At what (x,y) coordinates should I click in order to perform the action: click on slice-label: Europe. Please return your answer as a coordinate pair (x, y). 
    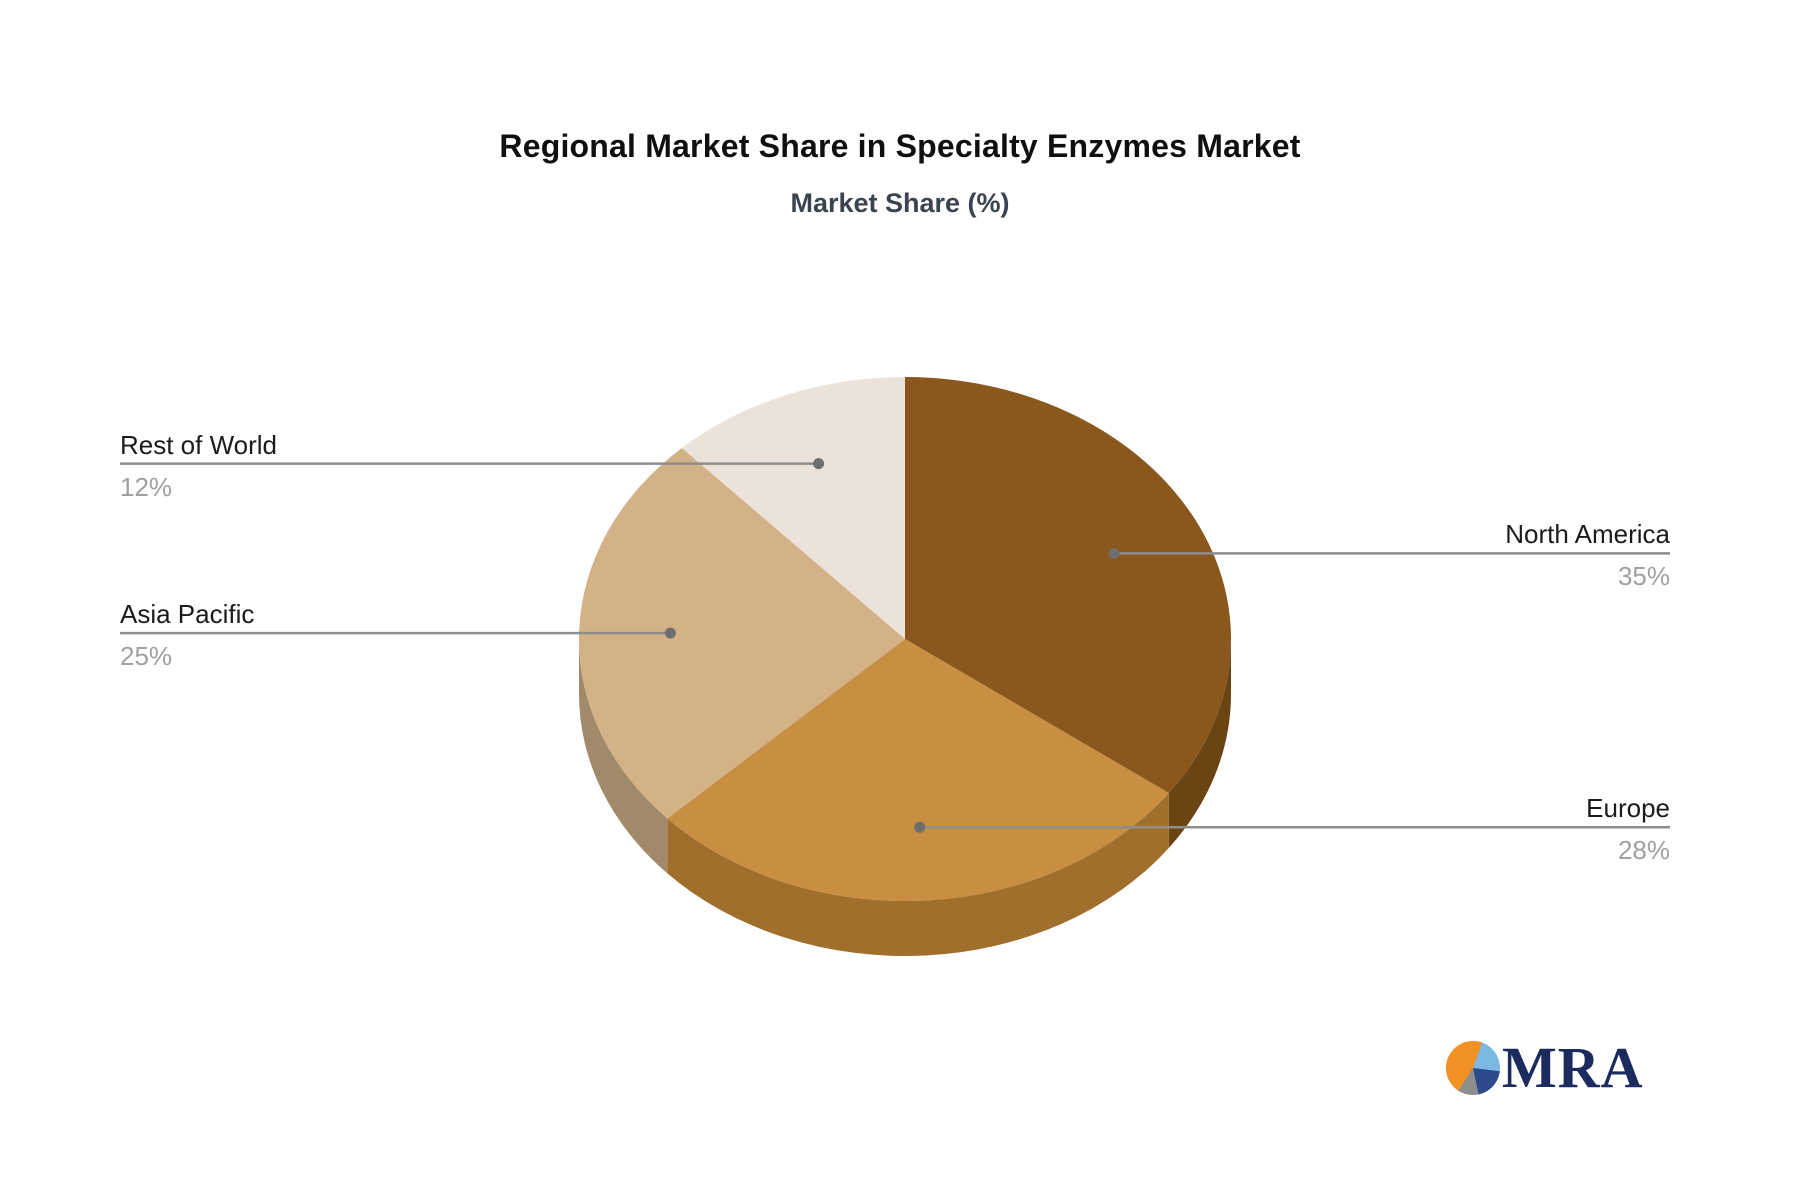
    Looking at the image, I should click on (1628, 808).